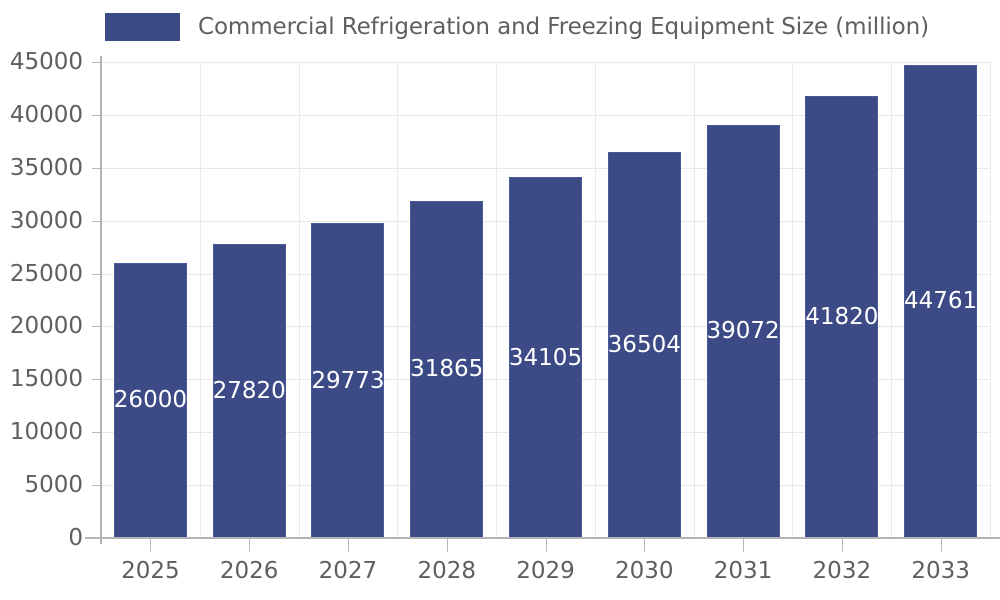 The height and width of the screenshot is (600, 1000). What do you see at coordinates (46, 326) in the screenshot?
I see `y-axis-tick-label: 20000` at bounding box center [46, 326].